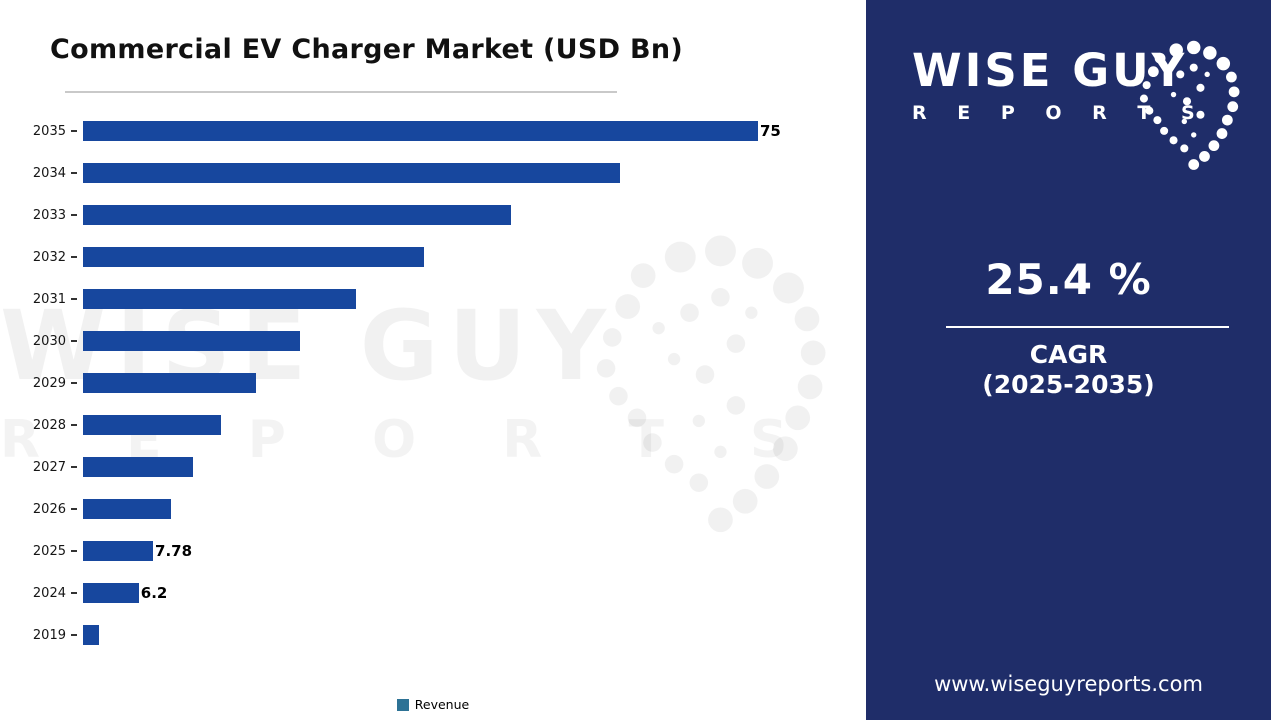 The width and height of the screenshot is (1271, 720). Describe the element at coordinates (442, 704) in the screenshot. I see `legend-label: Revenue` at that location.